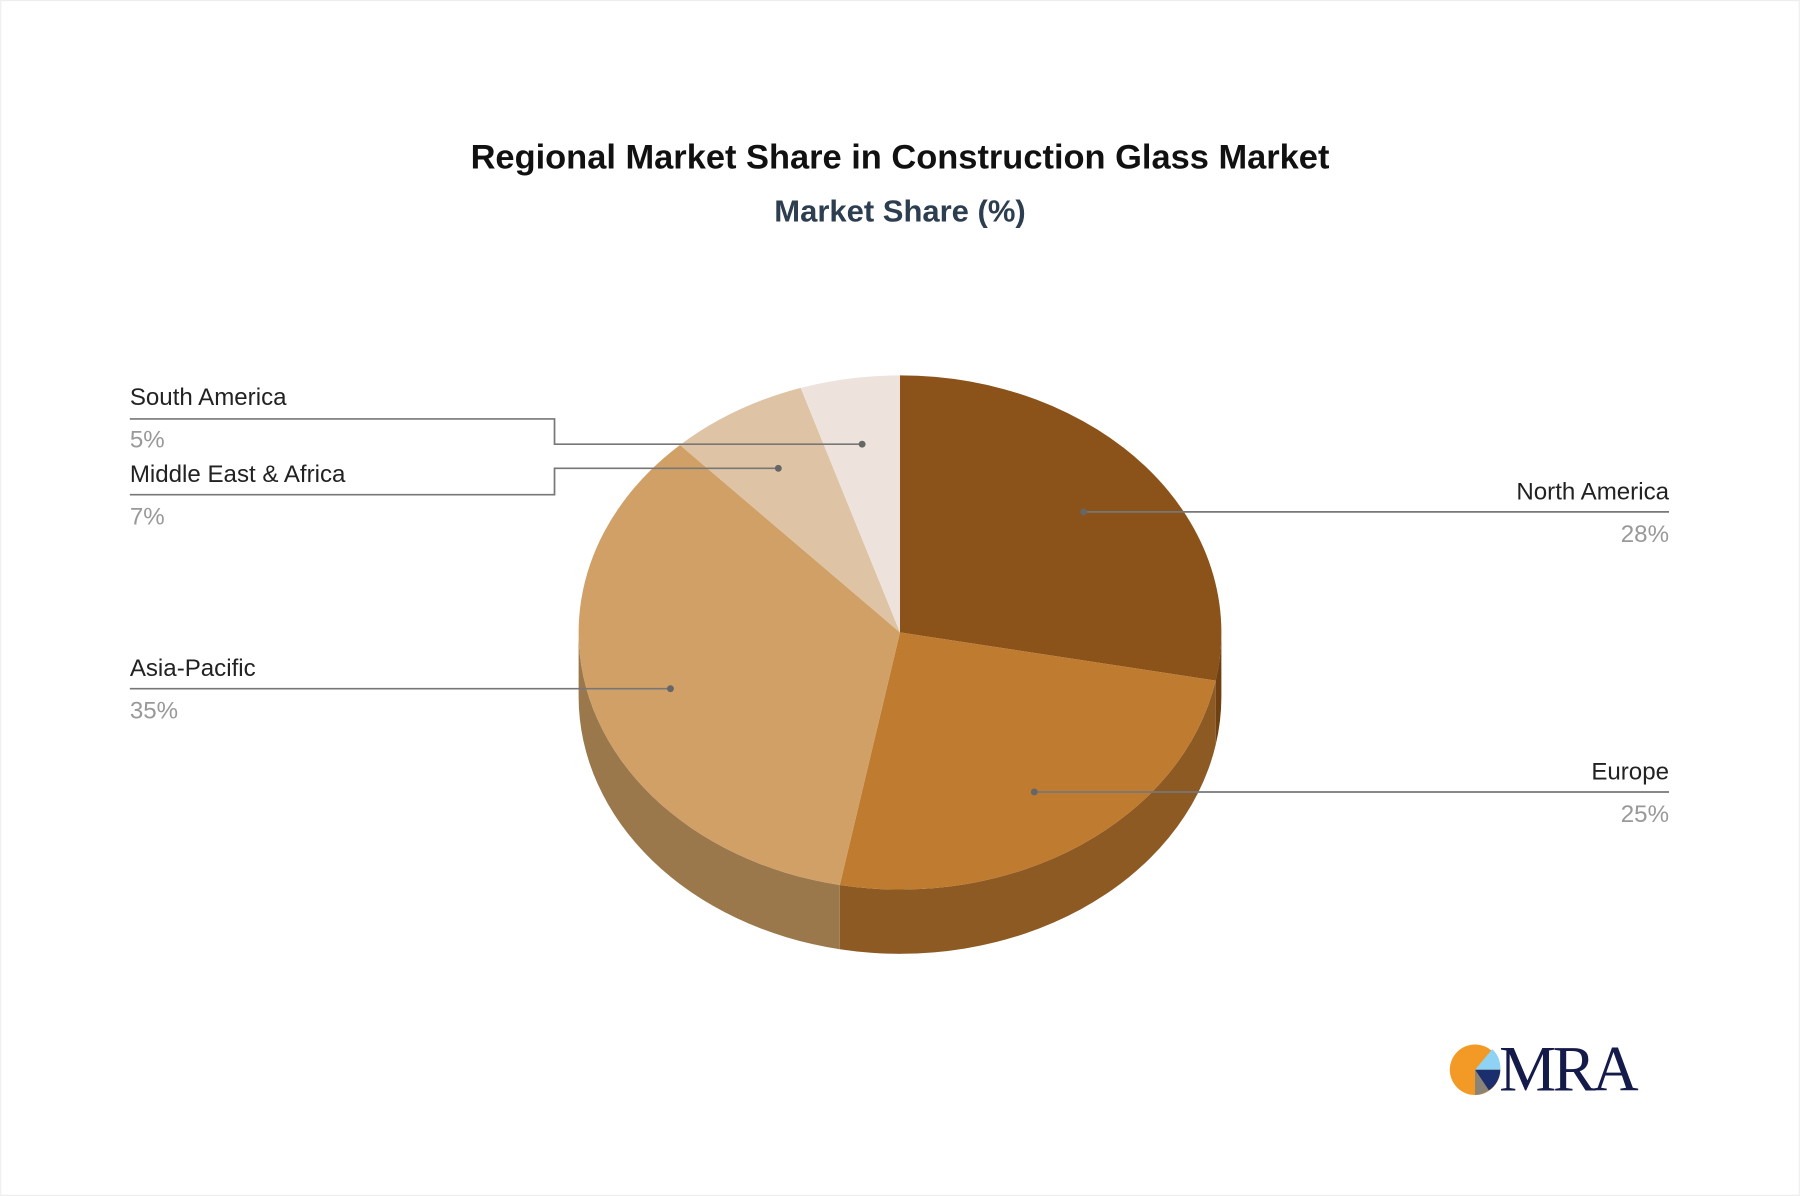  I want to click on slice-label: Europe, so click(1630, 771).